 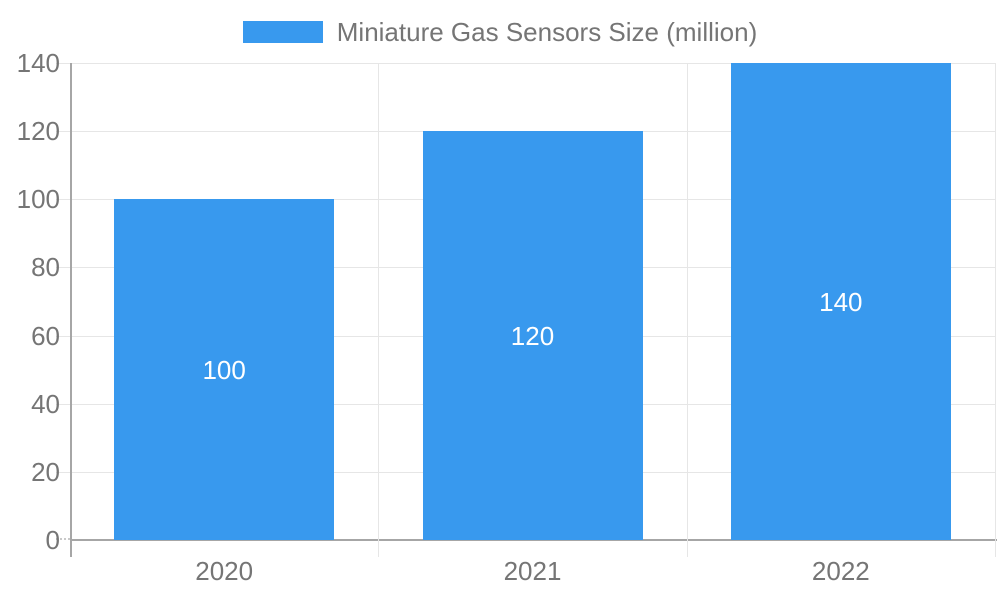 What do you see at coordinates (525, 63) in the screenshot?
I see `y-gridline` at bounding box center [525, 63].